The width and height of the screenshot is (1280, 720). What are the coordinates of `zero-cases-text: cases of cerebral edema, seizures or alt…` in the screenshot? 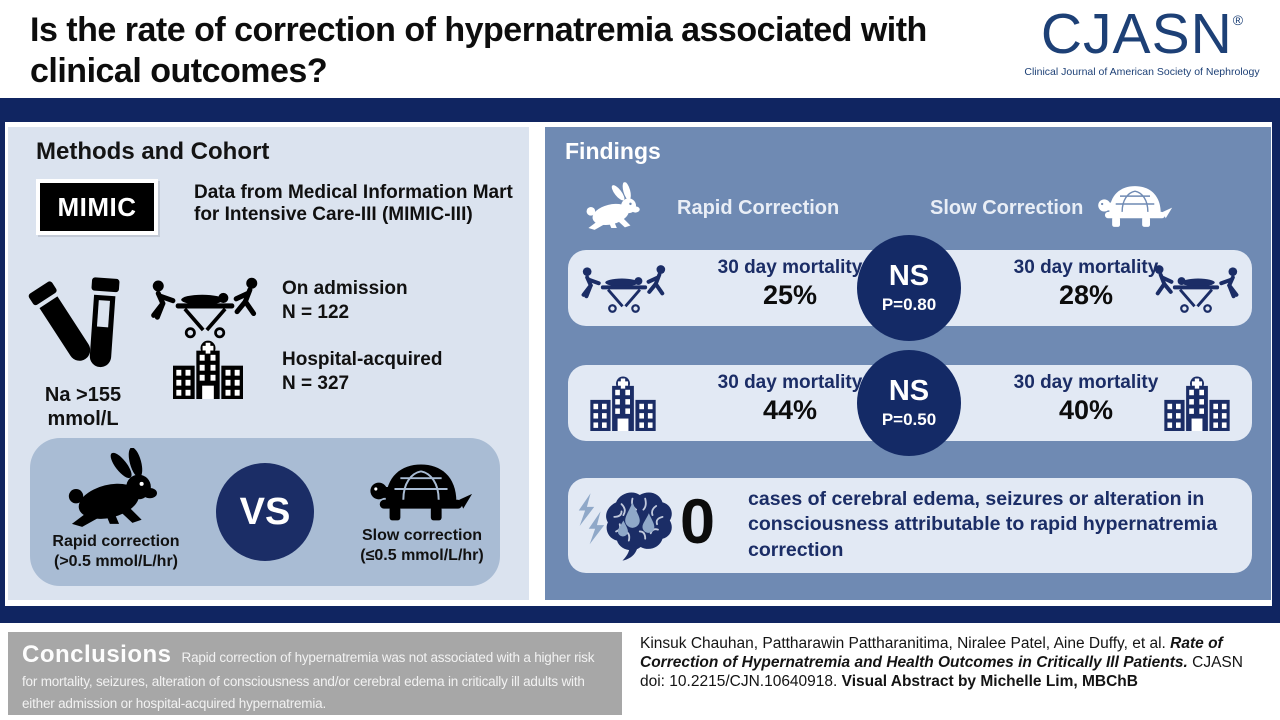 It's located at (983, 524).